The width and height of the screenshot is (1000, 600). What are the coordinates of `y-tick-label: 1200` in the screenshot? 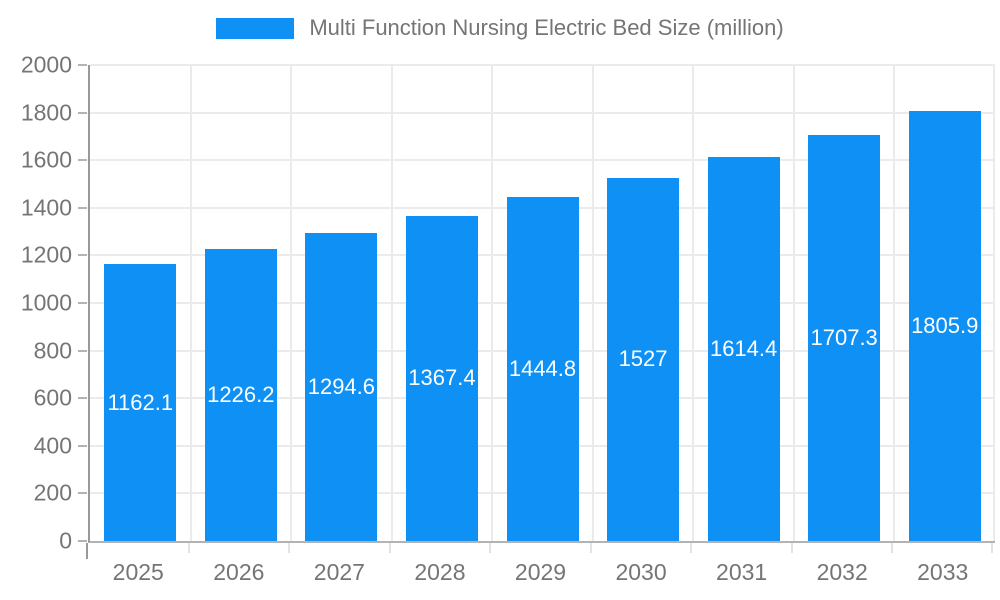 It's located at (46, 254).